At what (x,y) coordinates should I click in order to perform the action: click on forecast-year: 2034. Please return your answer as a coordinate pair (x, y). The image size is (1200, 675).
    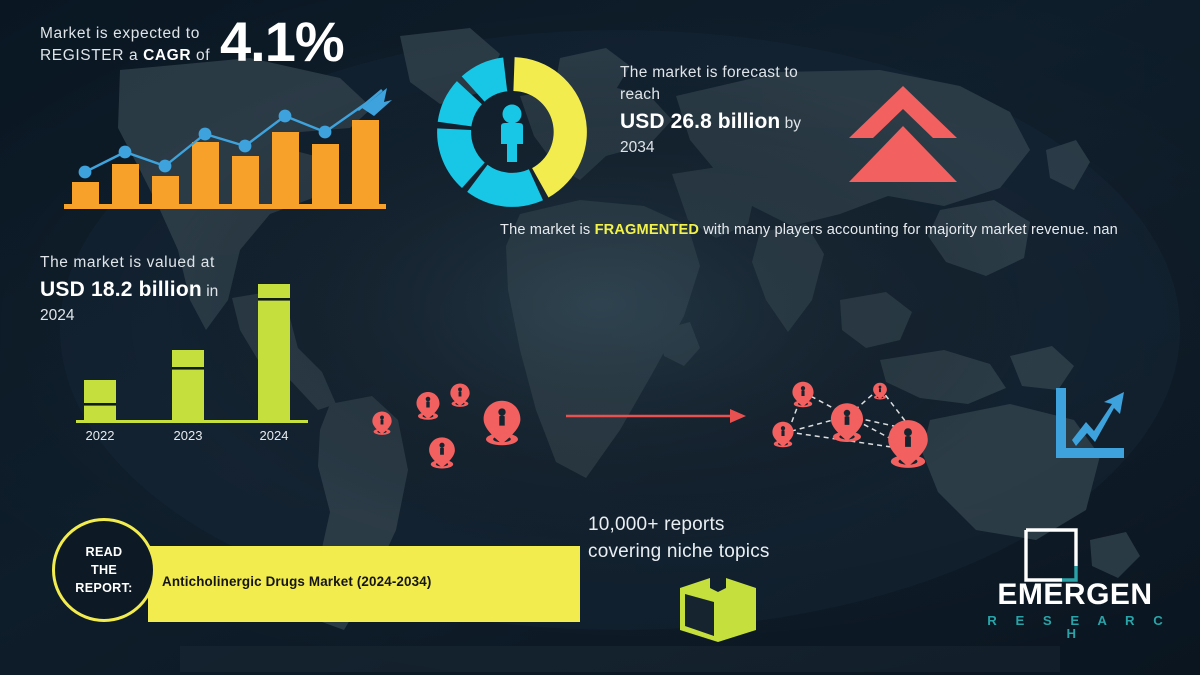
    Looking at the image, I should click on (637, 147).